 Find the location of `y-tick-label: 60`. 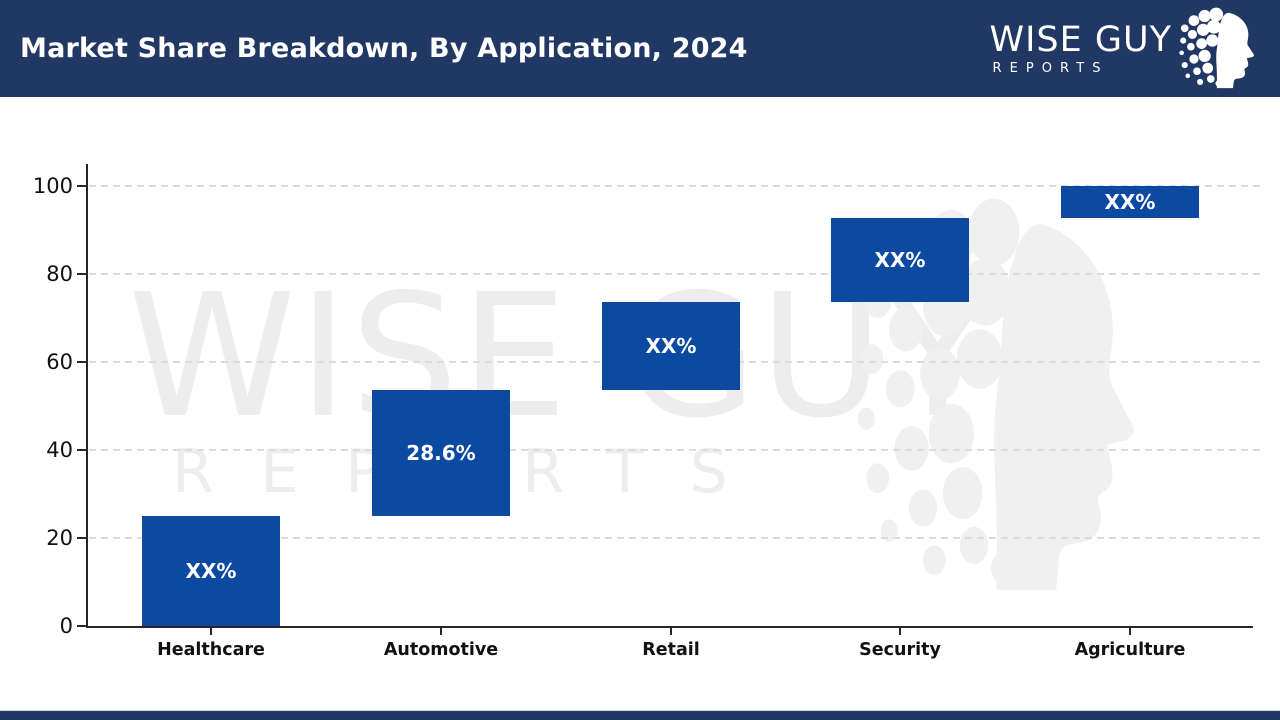

y-tick-label: 60 is located at coordinates (59, 362).